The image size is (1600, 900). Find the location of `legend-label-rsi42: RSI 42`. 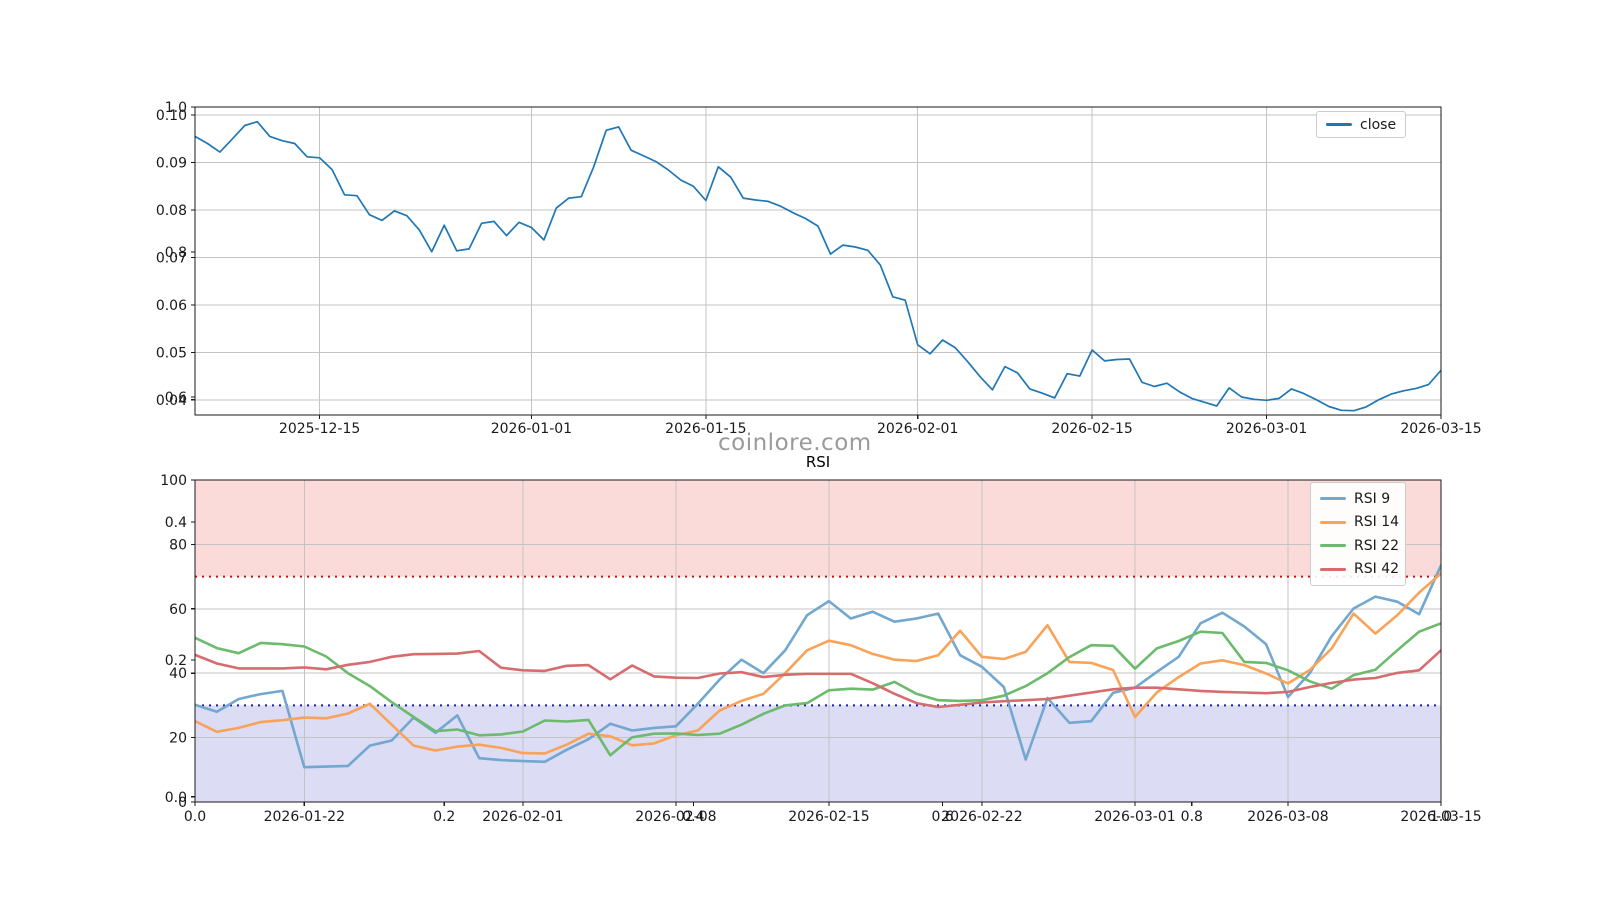

legend-label-rsi42: RSI 42 is located at coordinates (1377, 569).